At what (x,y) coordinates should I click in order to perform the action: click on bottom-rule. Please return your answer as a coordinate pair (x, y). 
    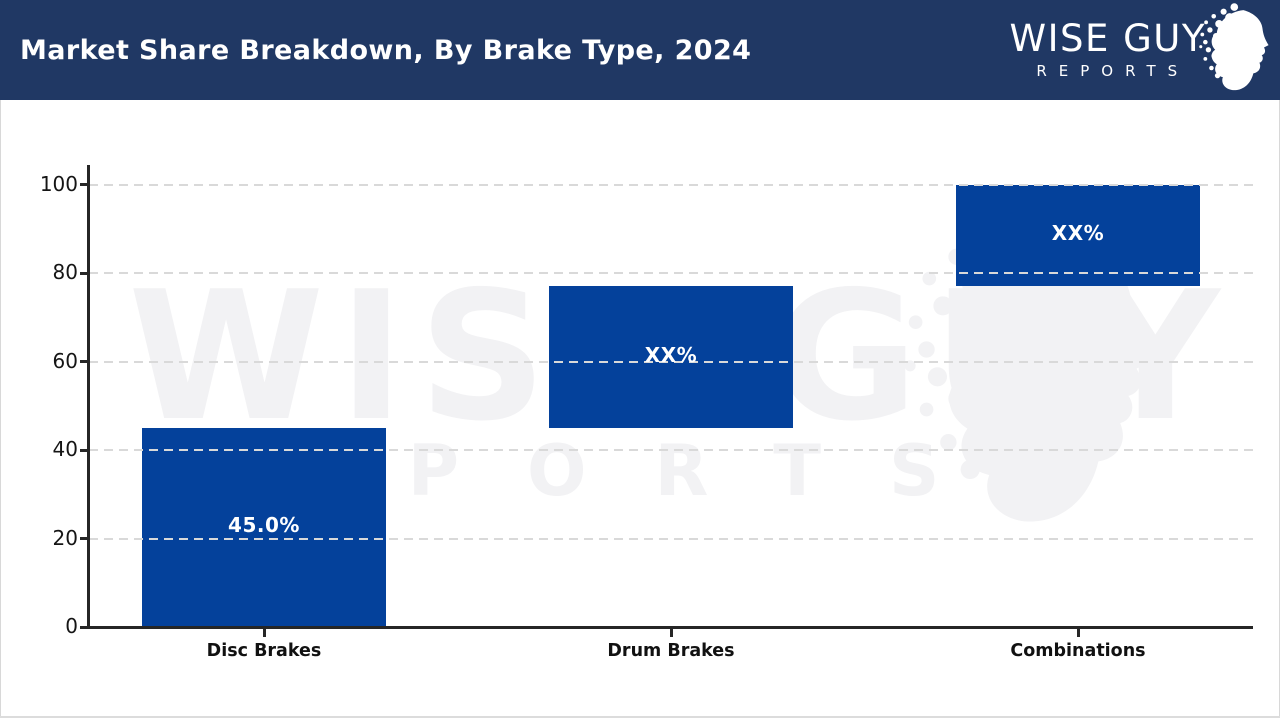
    Looking at the image, I should click on (640, 717).